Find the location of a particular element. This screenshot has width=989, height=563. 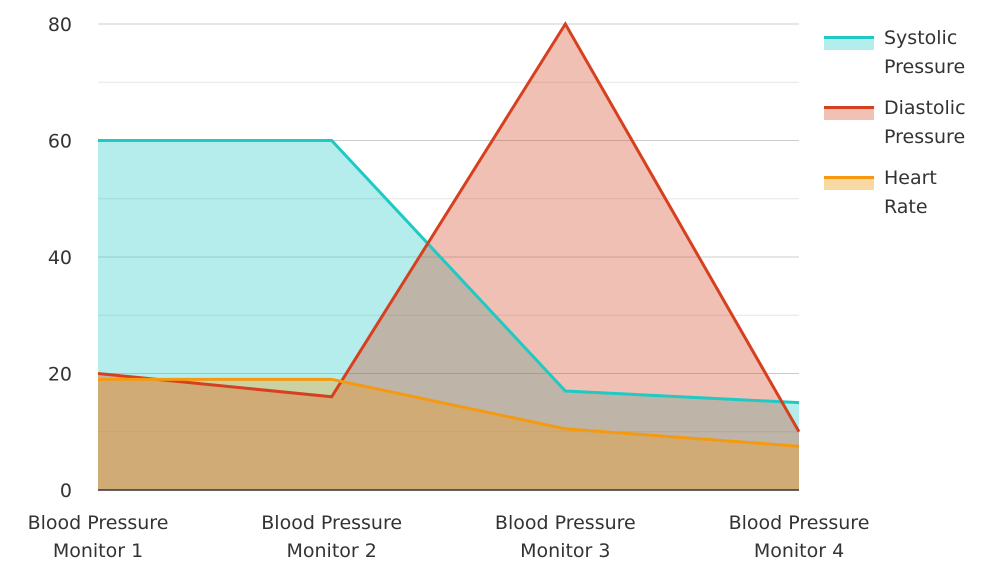

y-axis-ticks: 0 20 40 60 80 is located at coordinates (60, 258).